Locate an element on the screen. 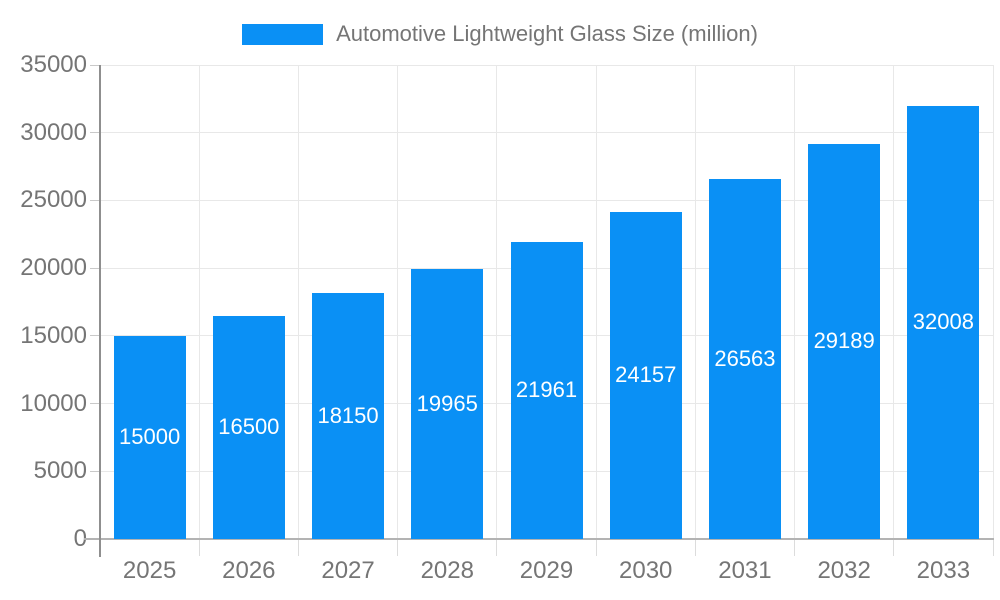  bar-value-label: 26563 is located at coordinates (745, 359).